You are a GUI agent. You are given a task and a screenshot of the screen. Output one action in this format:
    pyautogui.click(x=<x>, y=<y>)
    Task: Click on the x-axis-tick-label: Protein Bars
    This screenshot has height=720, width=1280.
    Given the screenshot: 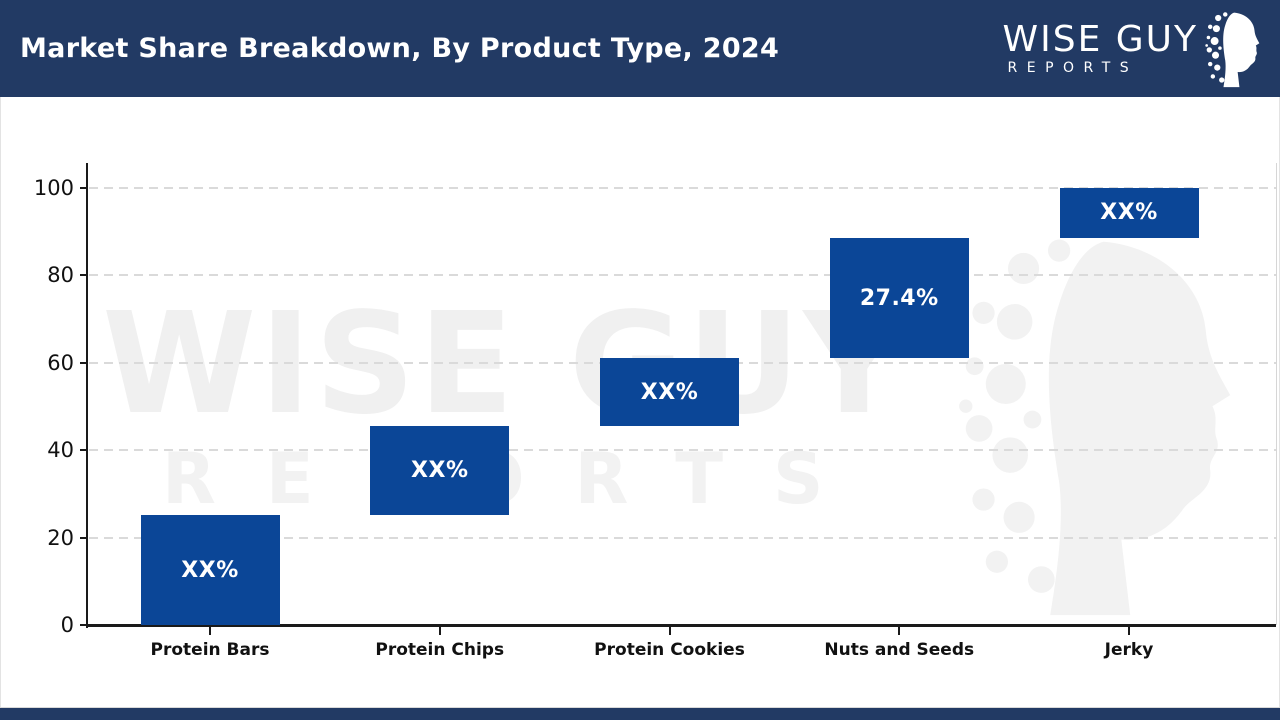 What is the action you would take?
    pyautogui.click(x=210, y=650)
    